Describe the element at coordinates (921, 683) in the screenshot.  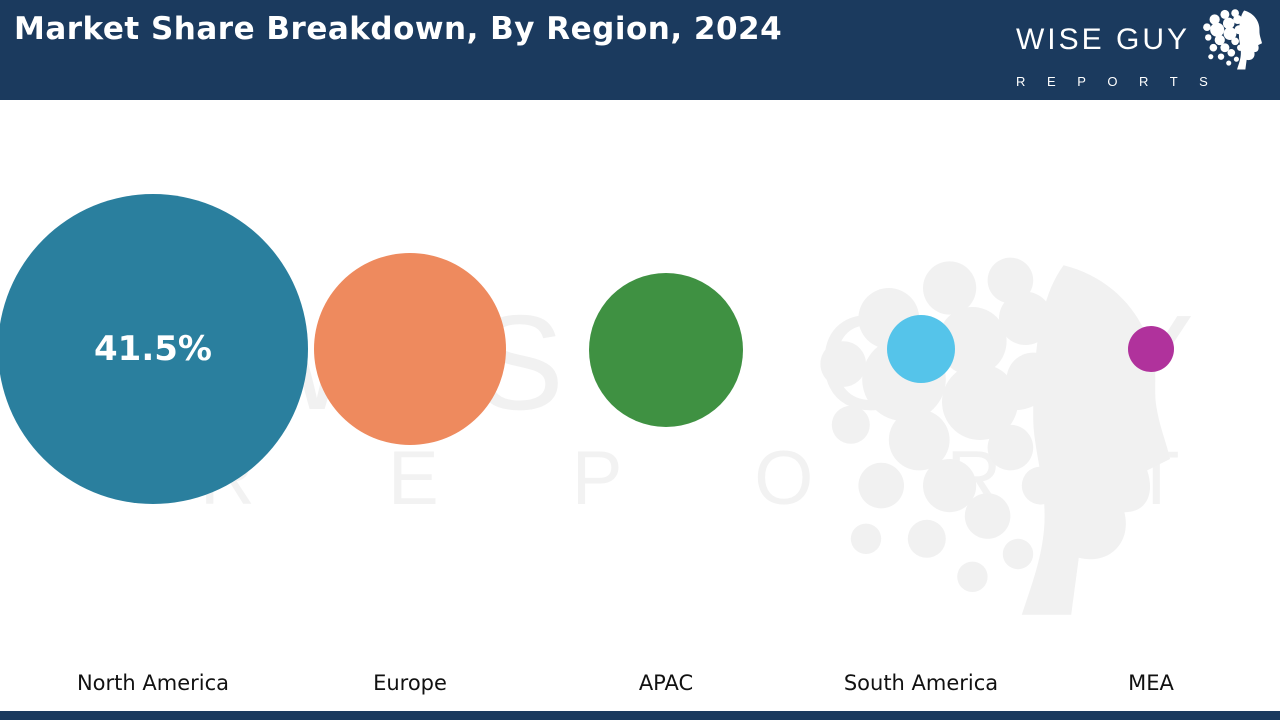
I see `category-label-south-america: South America` at that location.